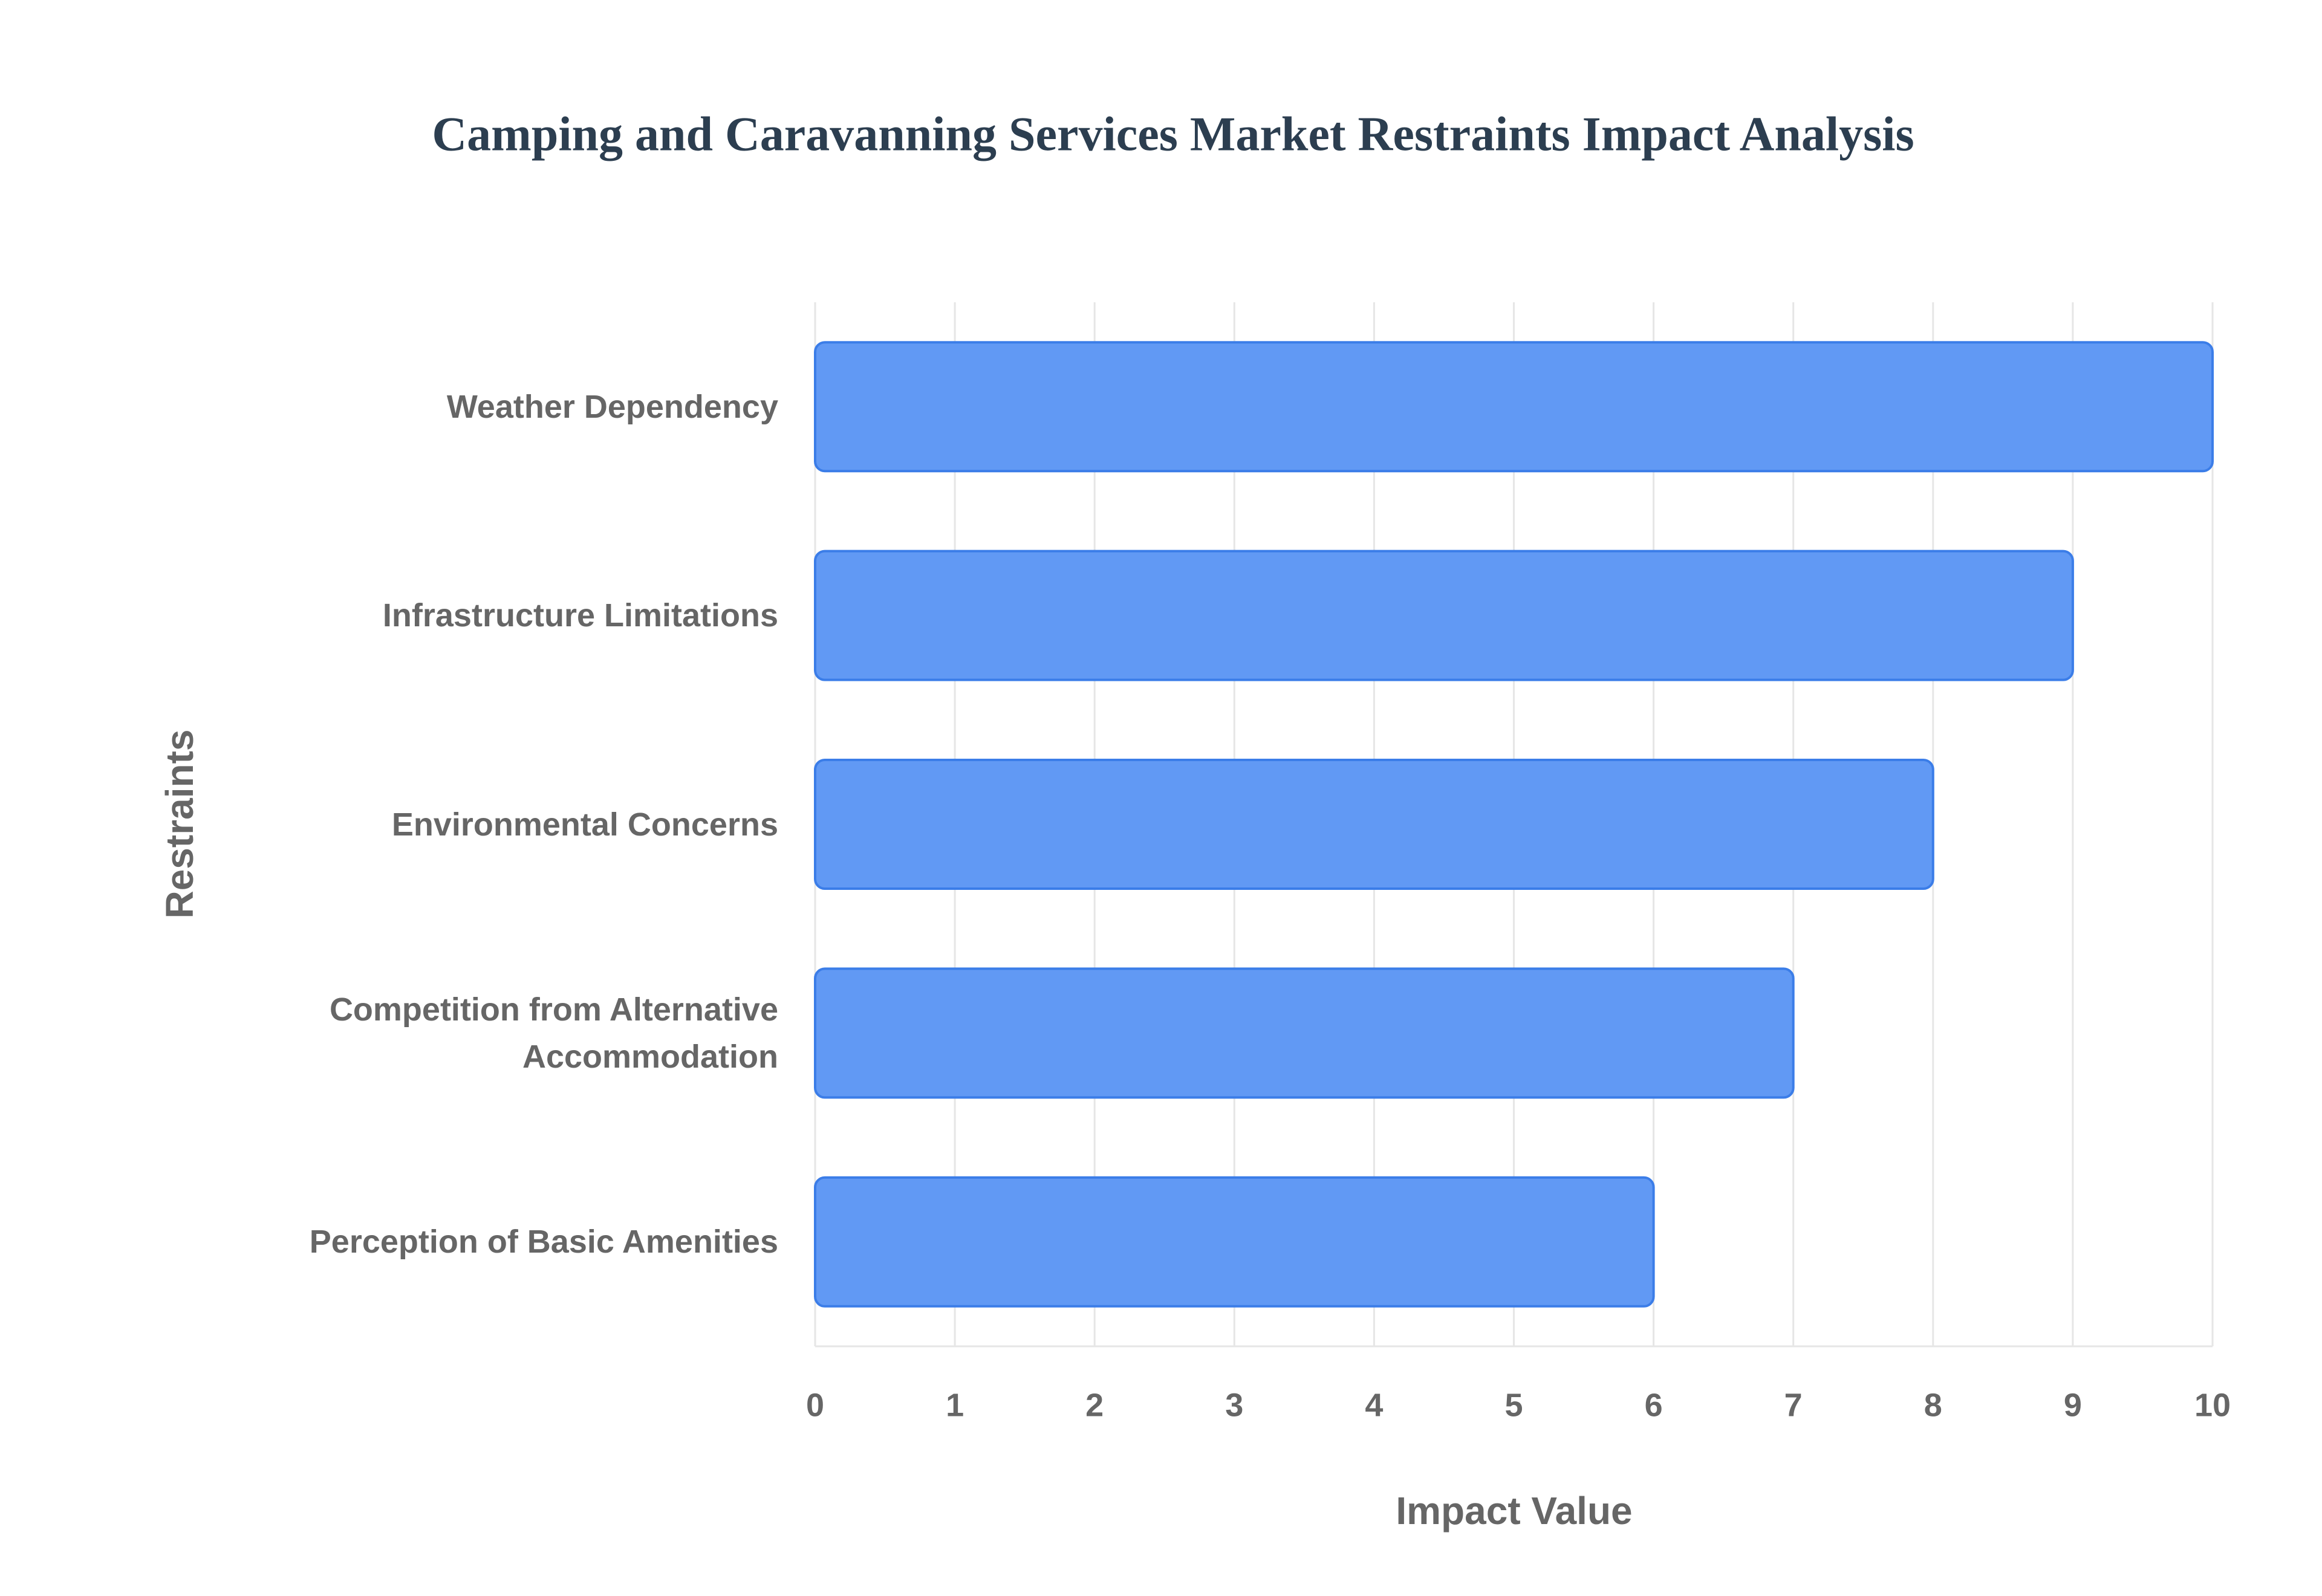  What do you see at coordinates (815, 1405) in the screenshot?
I see `x-tick-label: 0` at bounding box center [815, 1405].